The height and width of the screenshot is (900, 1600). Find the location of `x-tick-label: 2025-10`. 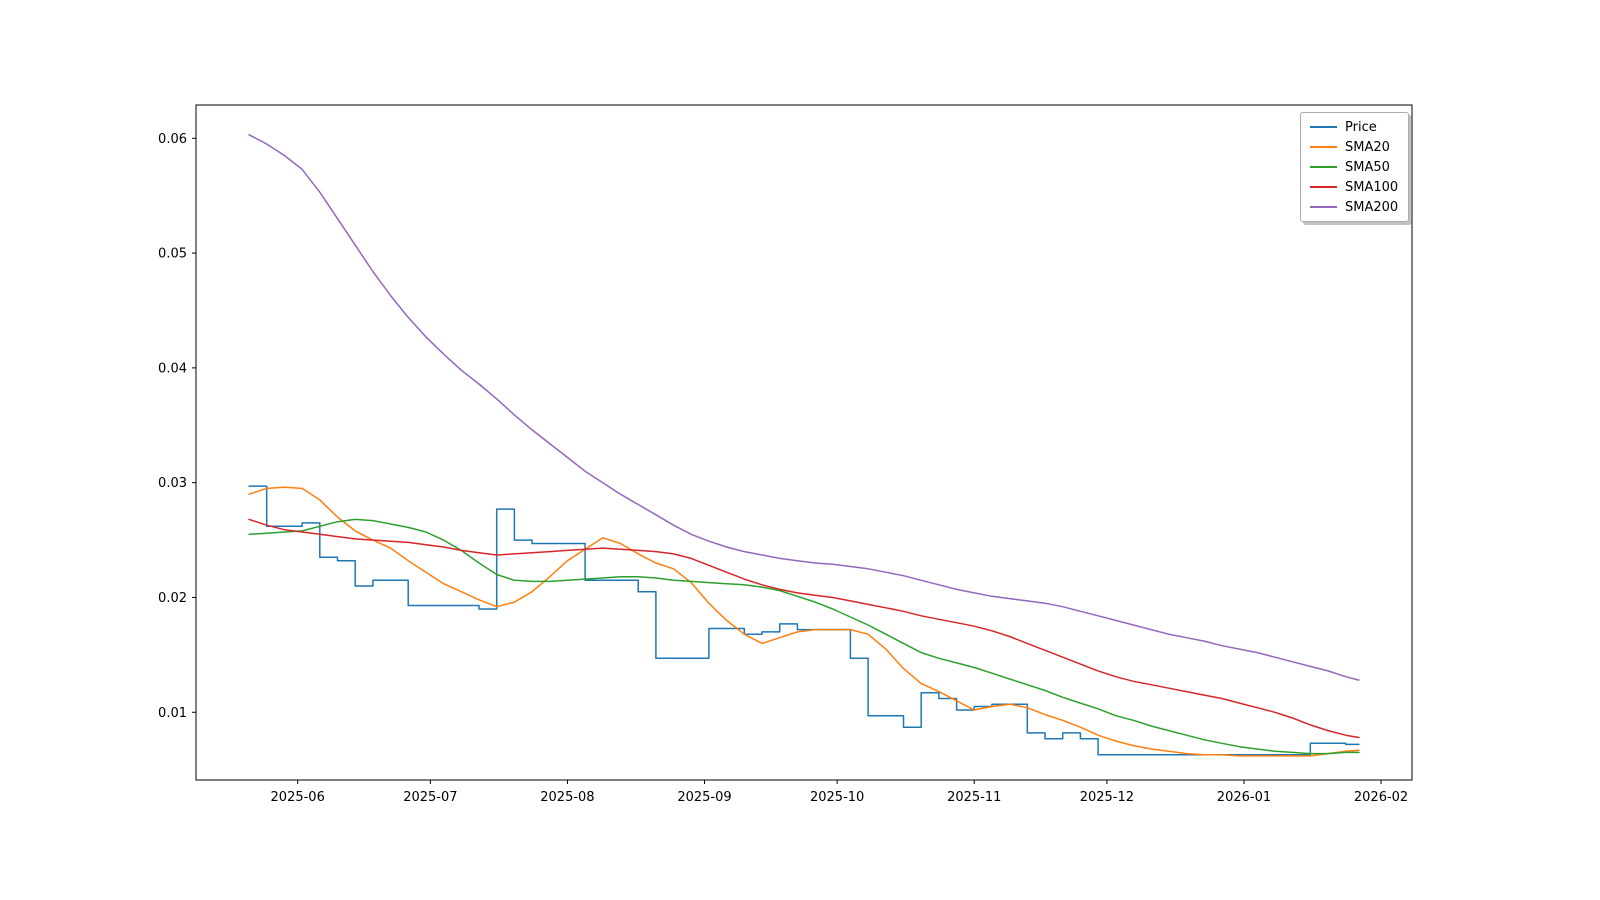

x-tick-label: 2025-10 is located at coordinates (837, 797).